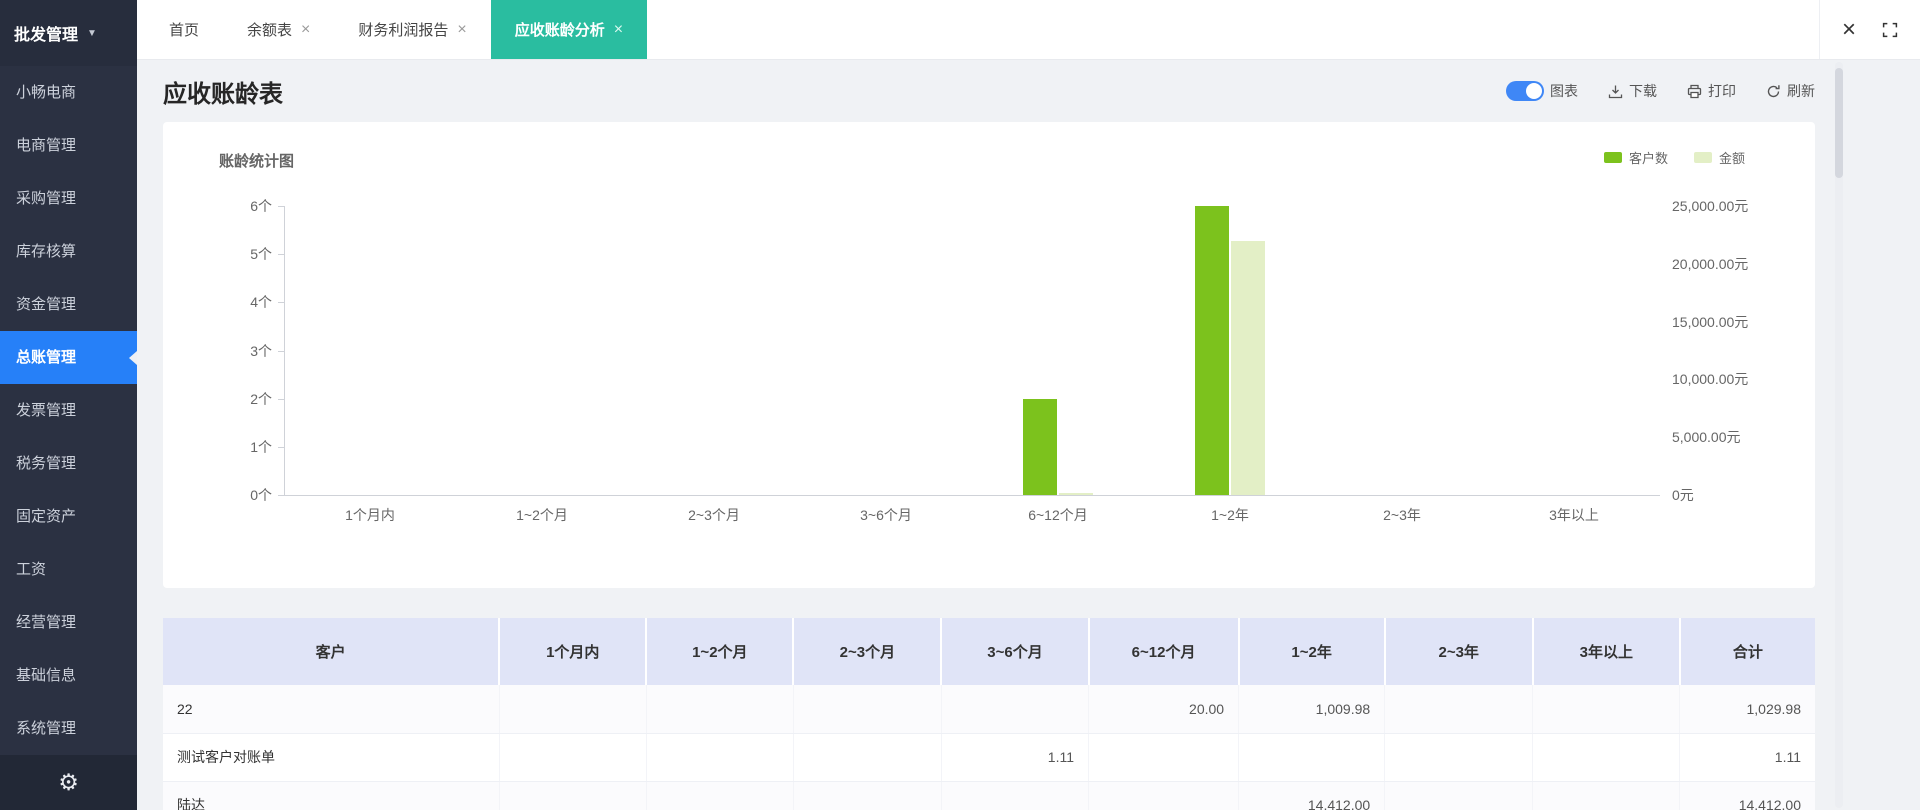 This screenshot has width=1920, height=810. Describe the element at coordinates (46, 463) in the screenshot. I see `sidebar-item-7: 税务管理` at that location.